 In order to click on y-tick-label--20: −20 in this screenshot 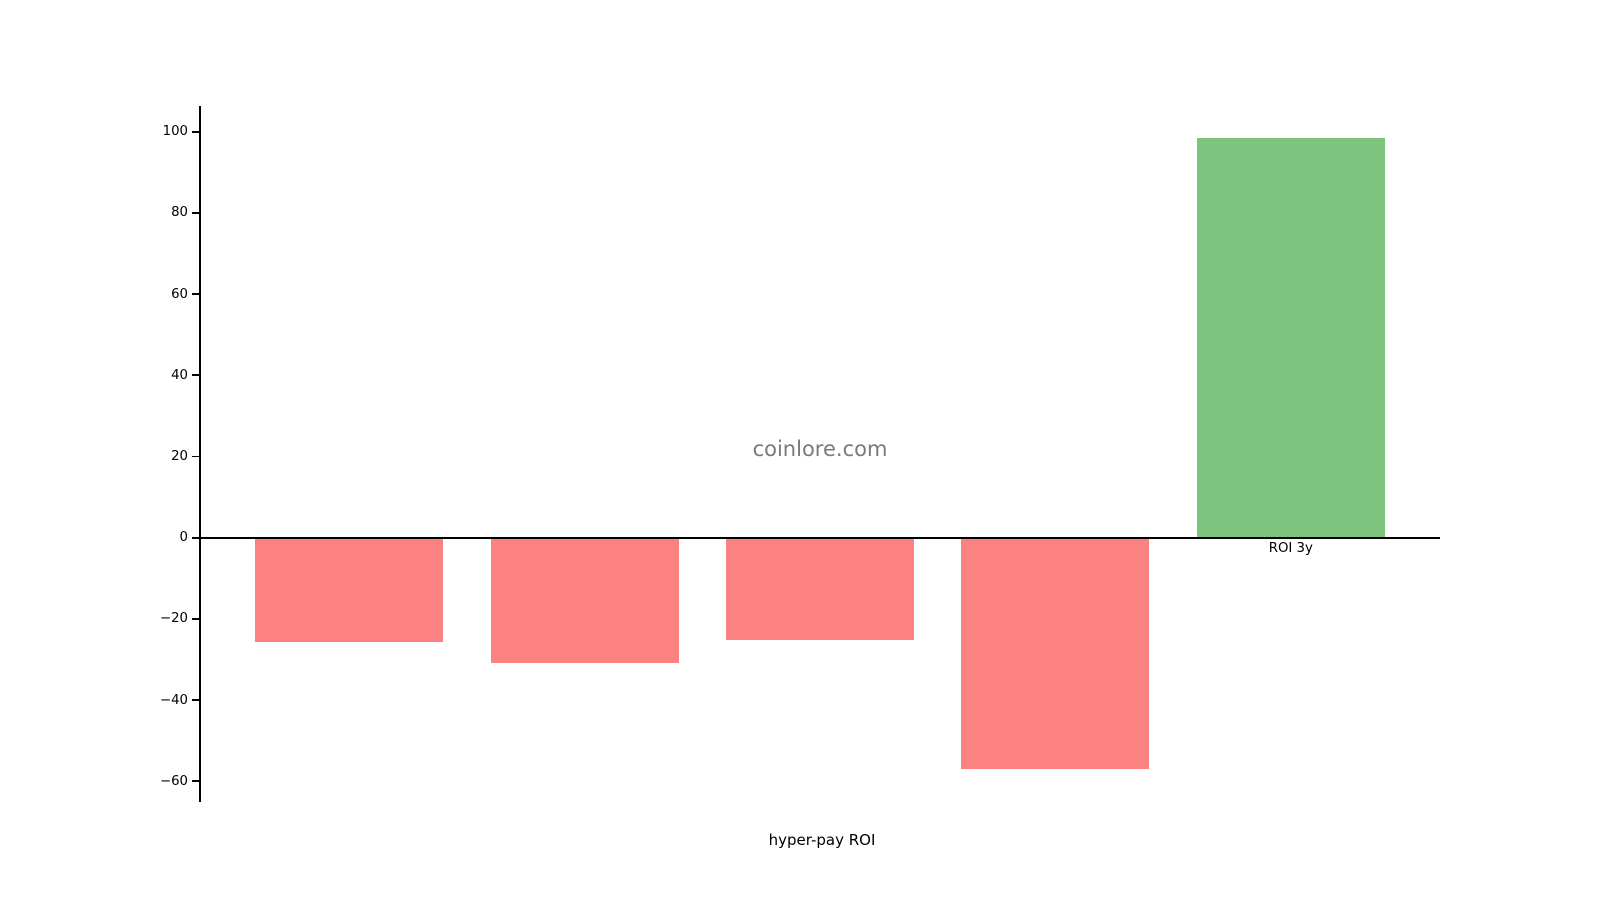, I will do `click(173, 619)`.